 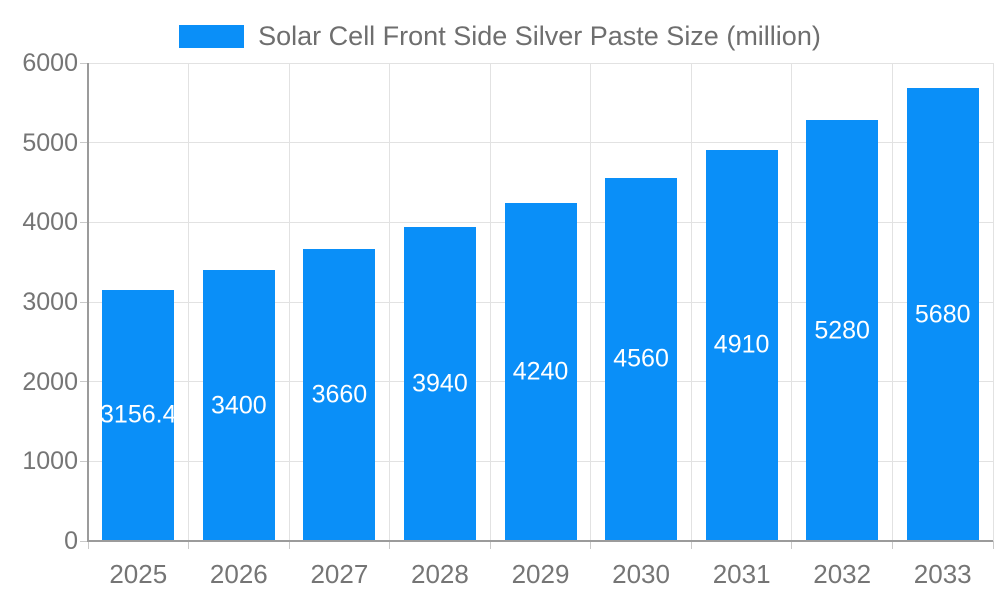 I want to click on legend-swatch, so click(x=212, y=36).